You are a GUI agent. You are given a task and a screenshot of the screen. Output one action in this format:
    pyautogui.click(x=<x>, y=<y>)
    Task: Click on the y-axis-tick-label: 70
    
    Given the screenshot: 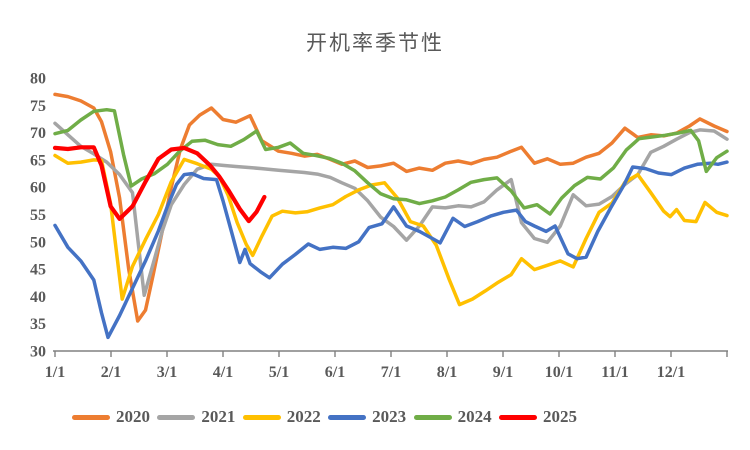 What is the action you would take?
    pyautogui.click(x=38, y=133)
    